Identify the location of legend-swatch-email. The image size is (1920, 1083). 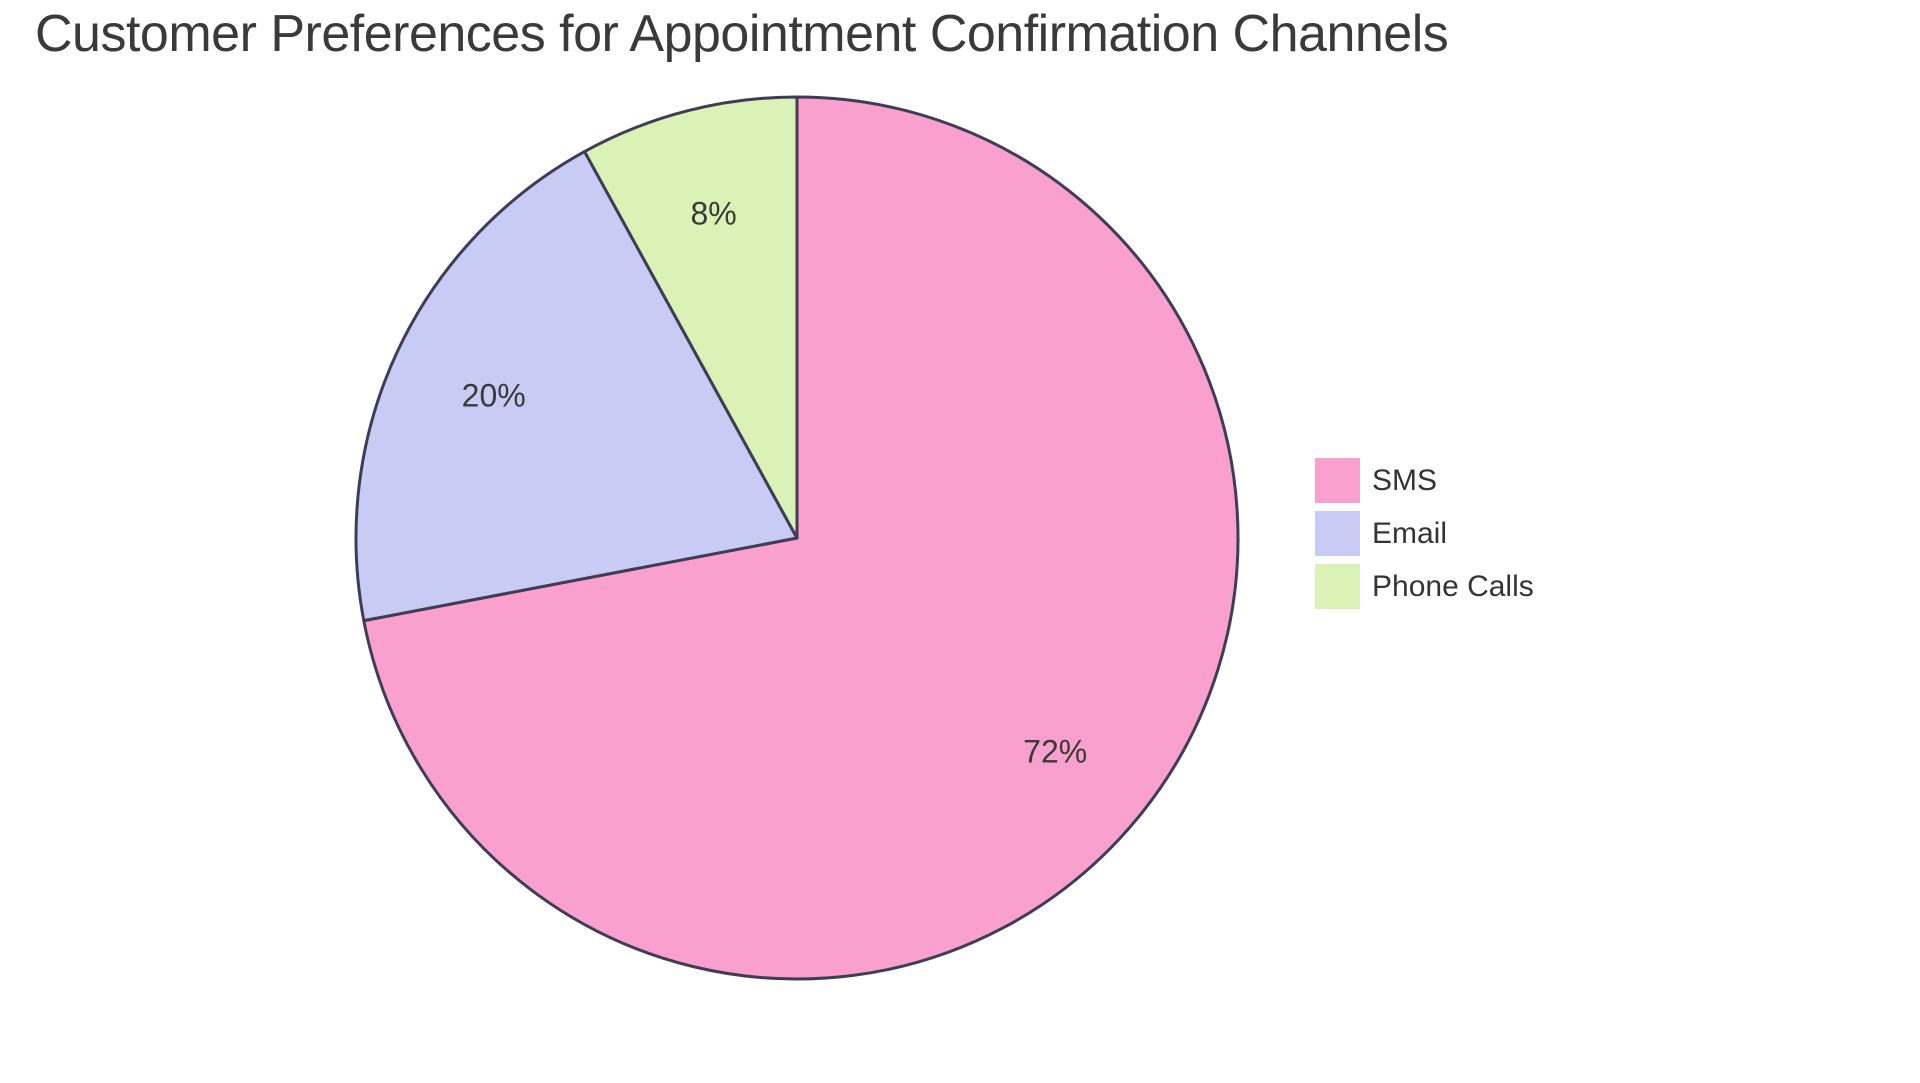
(1337, 533).